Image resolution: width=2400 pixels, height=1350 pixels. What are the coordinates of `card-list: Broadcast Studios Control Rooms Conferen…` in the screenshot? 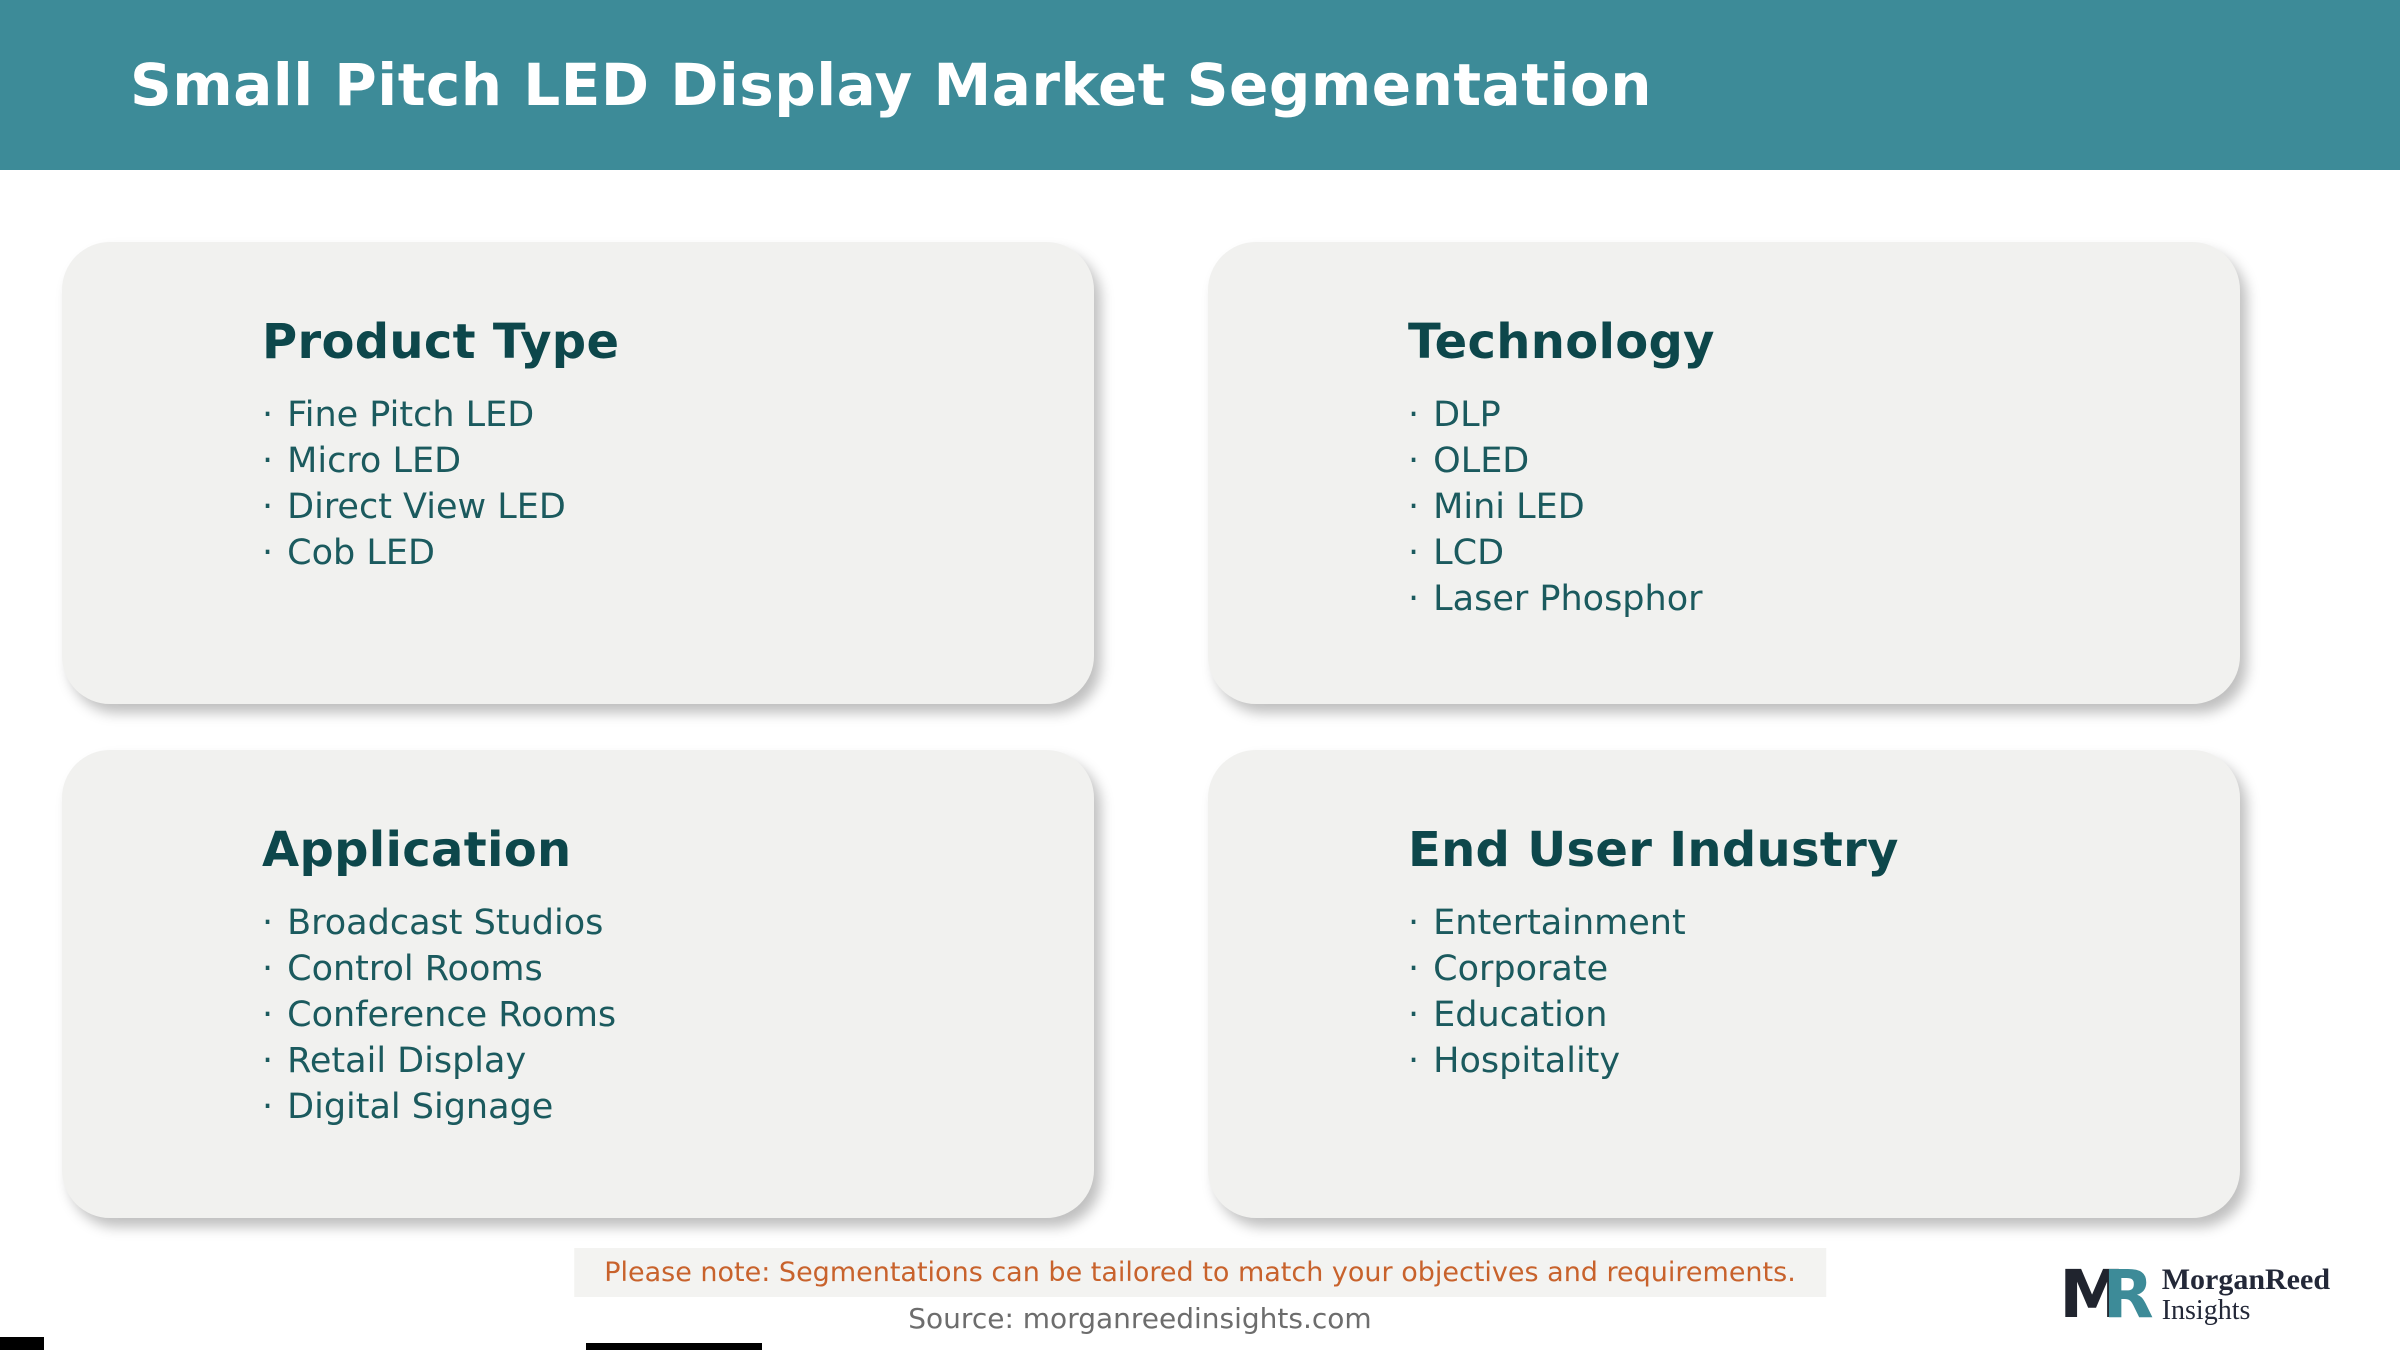 It's located at (648, 1015).